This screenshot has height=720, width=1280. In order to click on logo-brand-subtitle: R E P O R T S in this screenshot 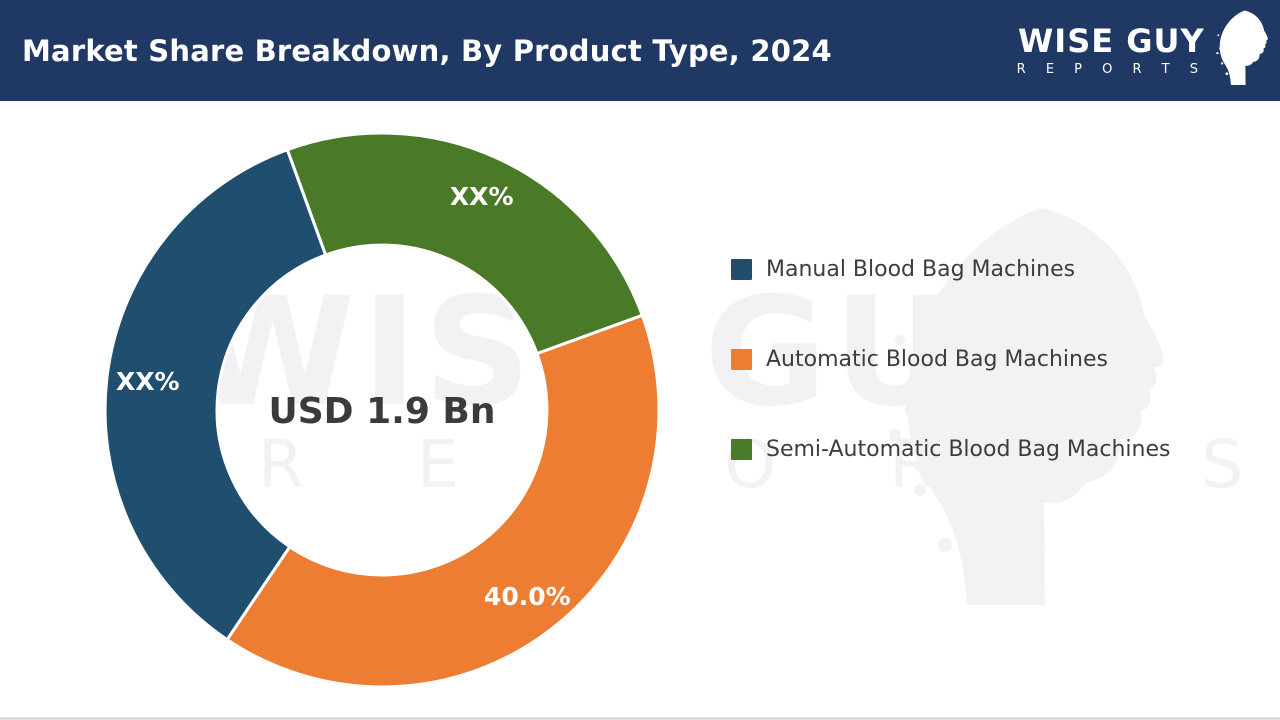, I will do `click(1111, 69)`.